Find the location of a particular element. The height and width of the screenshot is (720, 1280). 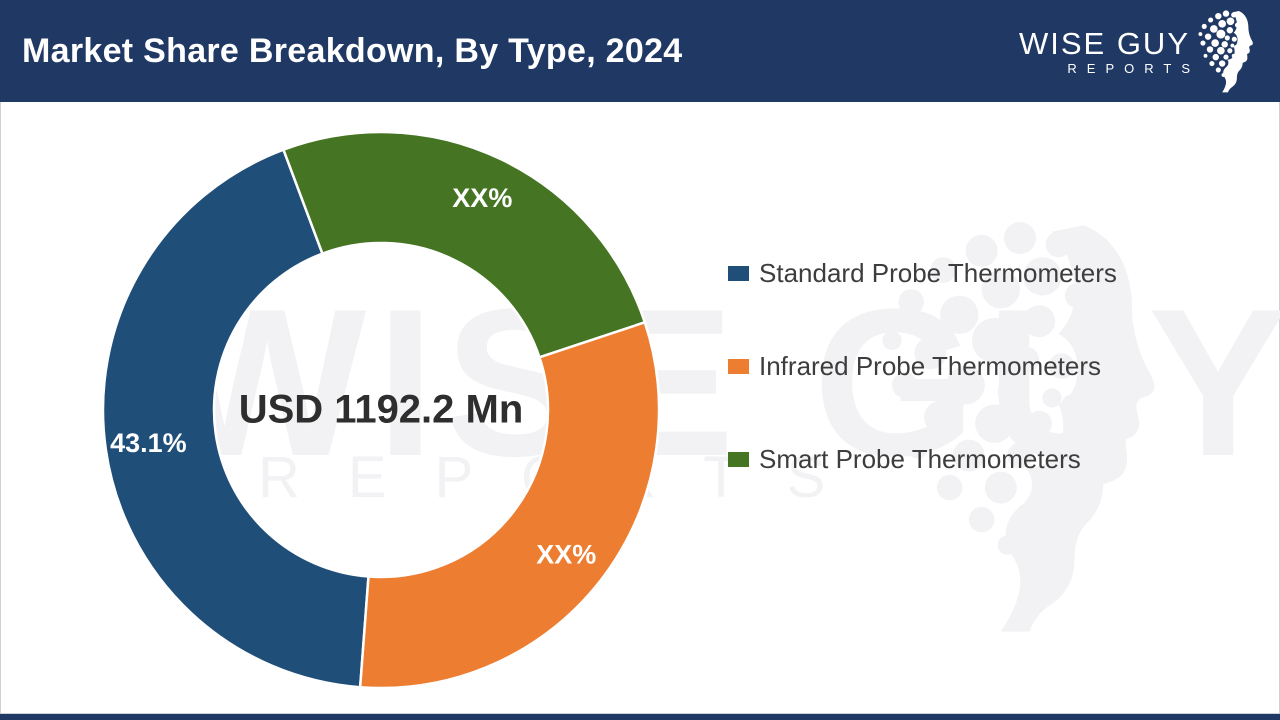

logo: WISE GUY REPORTS is located at coordinates (1138, 52).